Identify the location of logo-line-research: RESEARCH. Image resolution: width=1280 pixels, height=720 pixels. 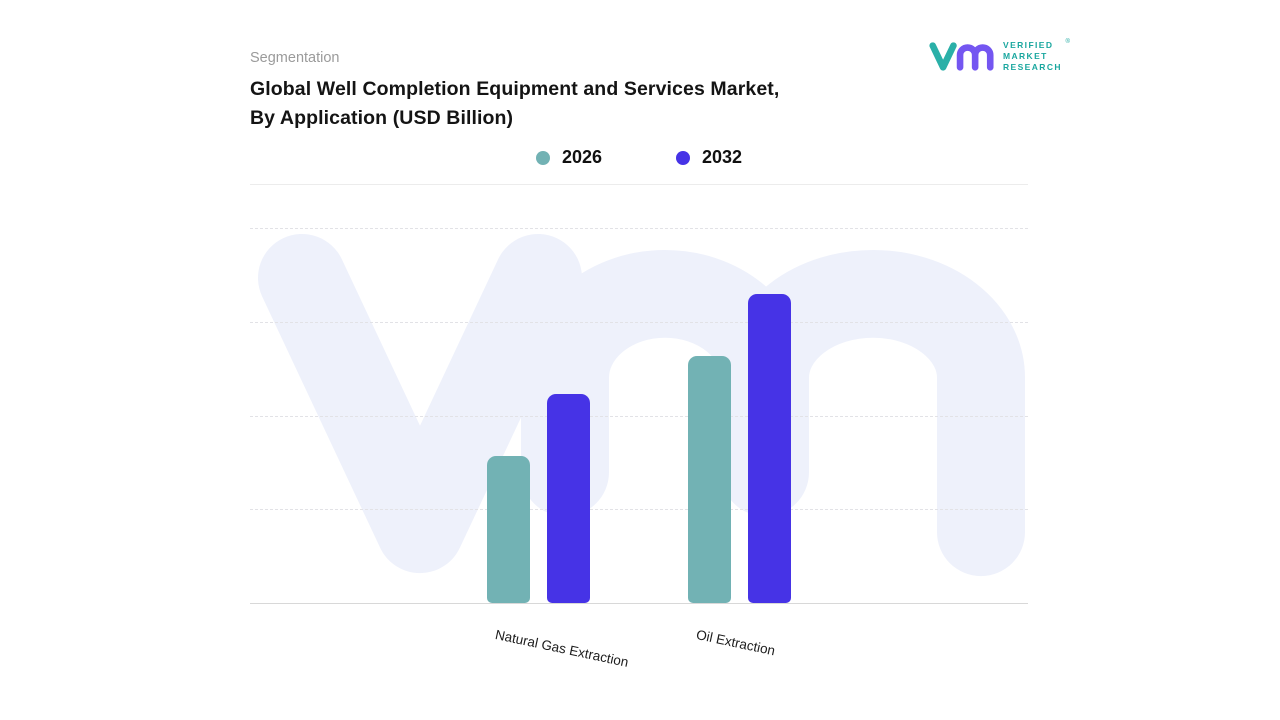
(1032, 66).